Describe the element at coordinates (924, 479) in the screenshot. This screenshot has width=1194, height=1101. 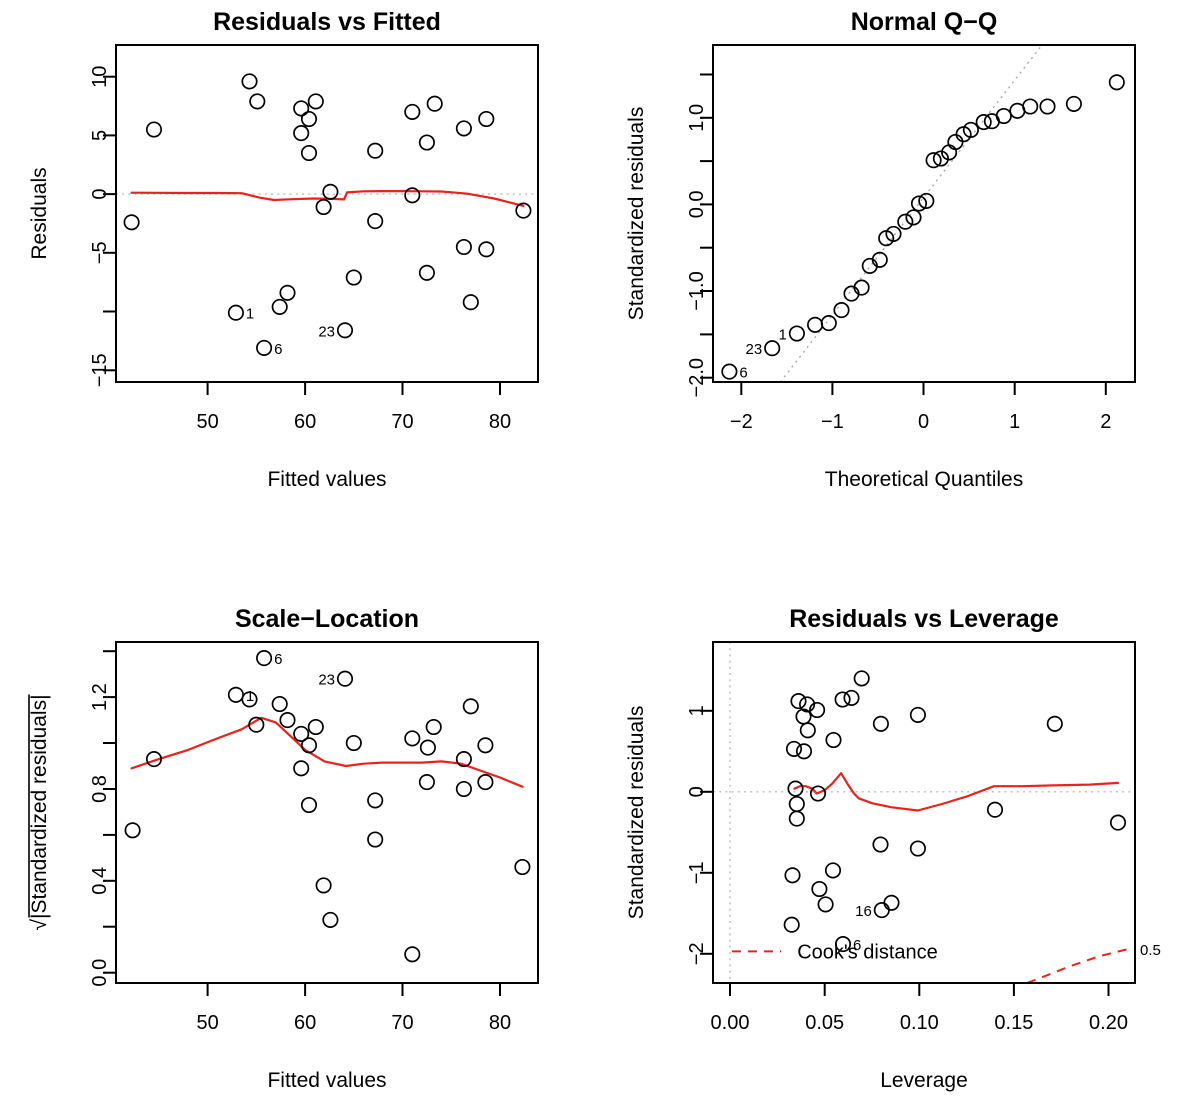
I see `x-axis-label: Theoretical Quantiles` at that location.